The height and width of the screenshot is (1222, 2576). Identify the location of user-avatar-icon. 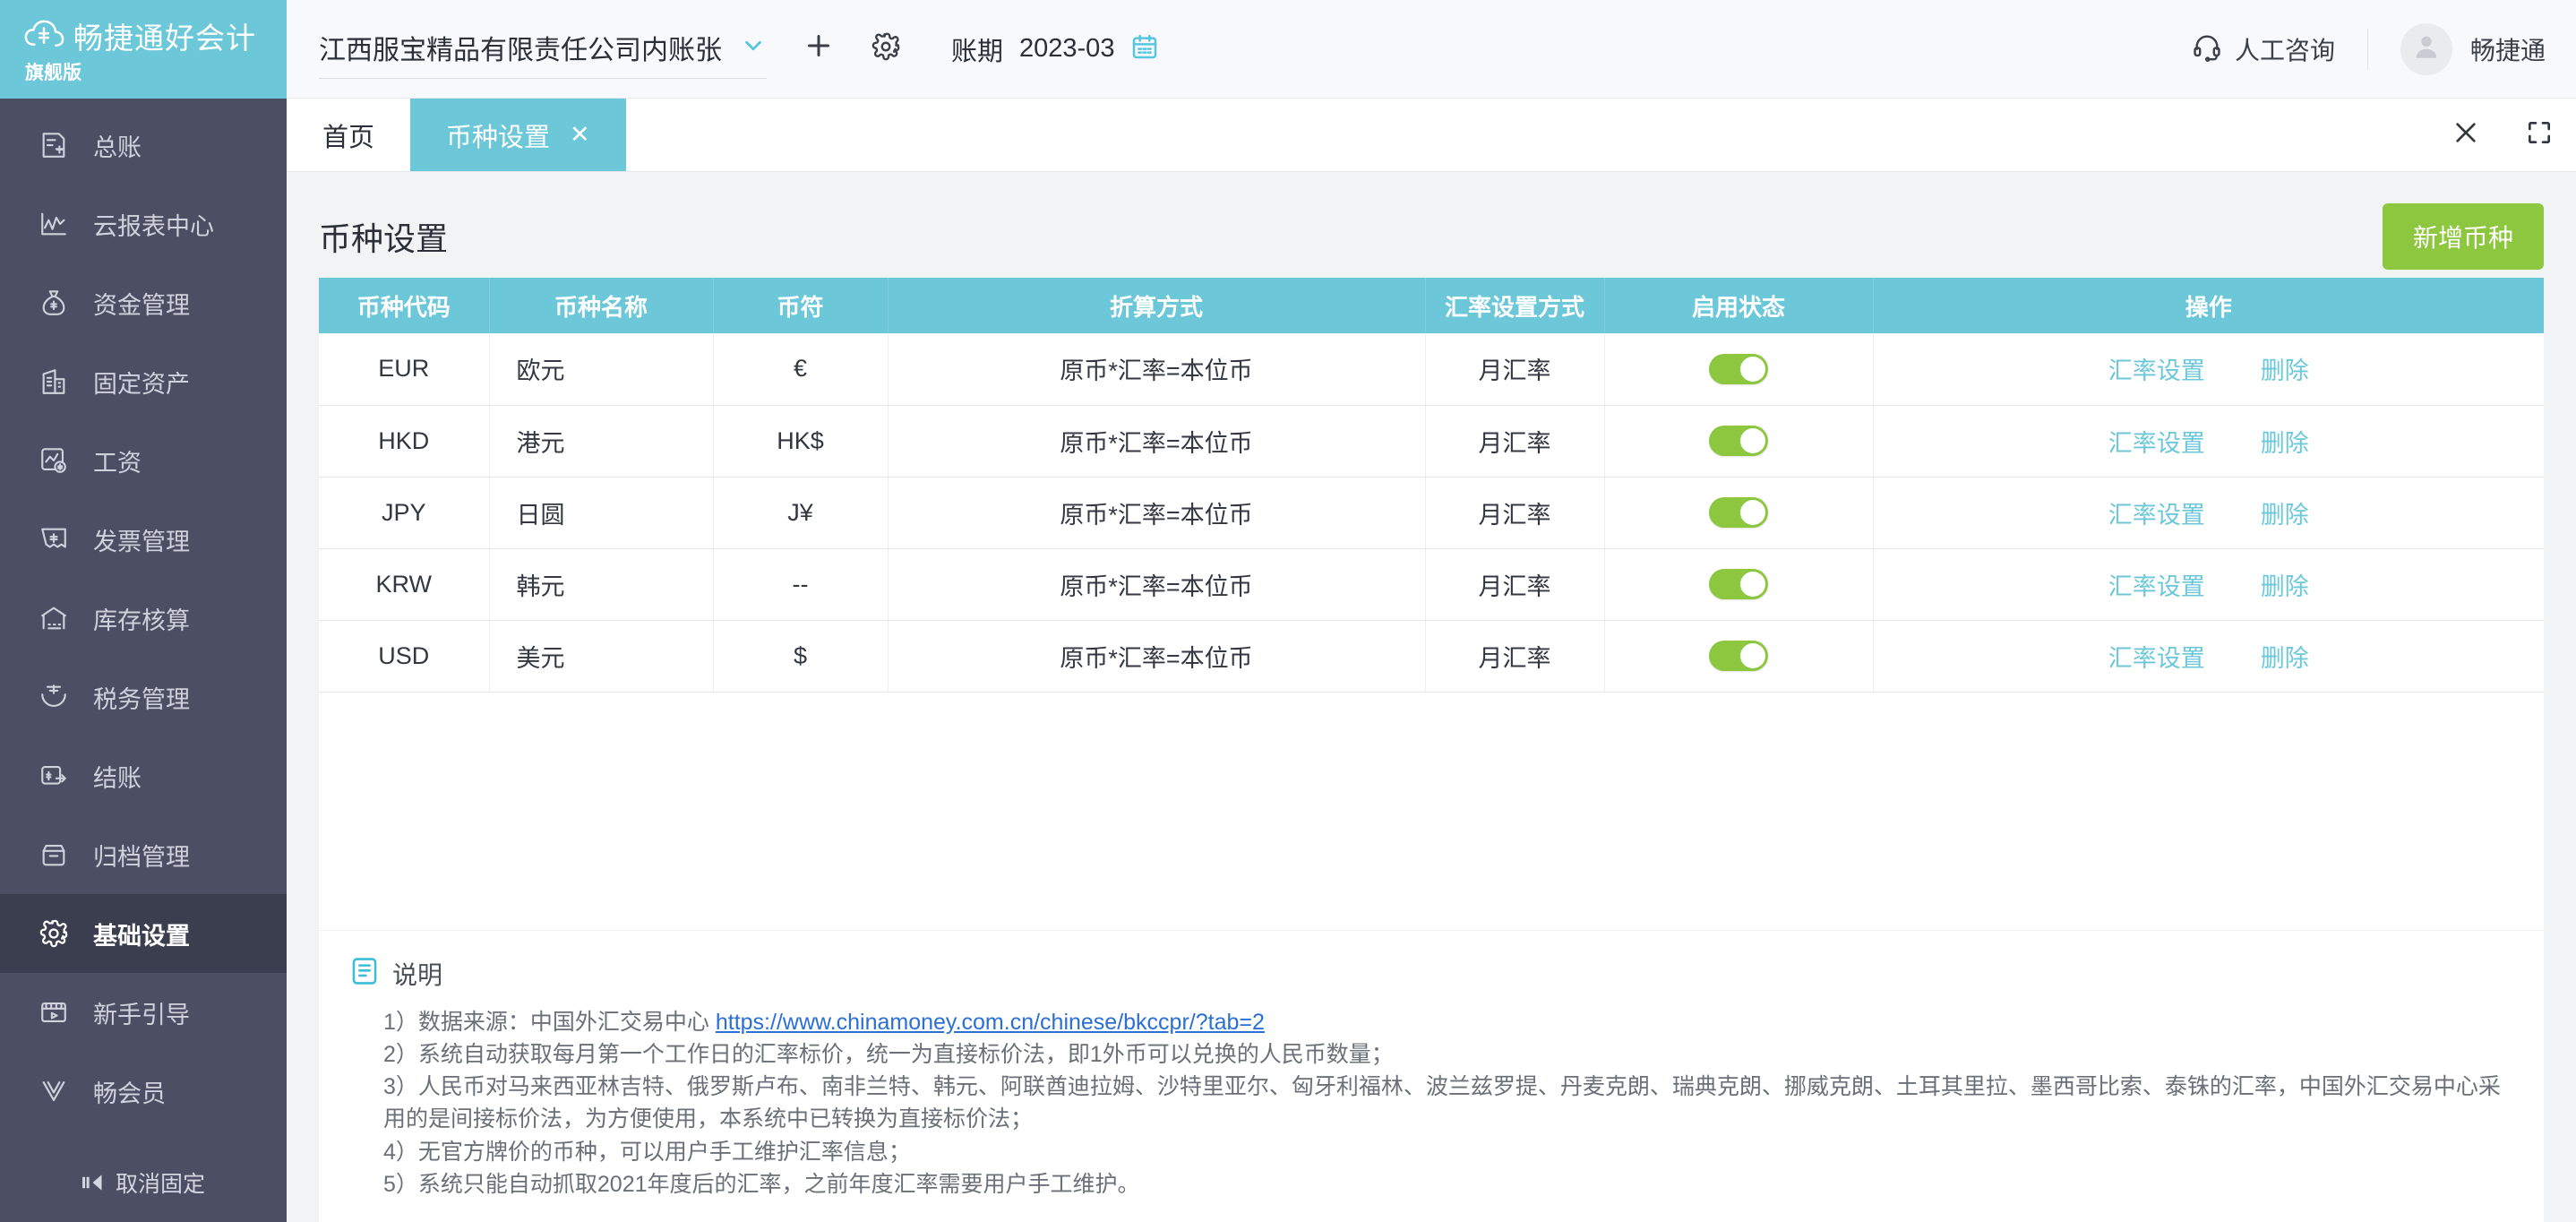
(2426, 48).